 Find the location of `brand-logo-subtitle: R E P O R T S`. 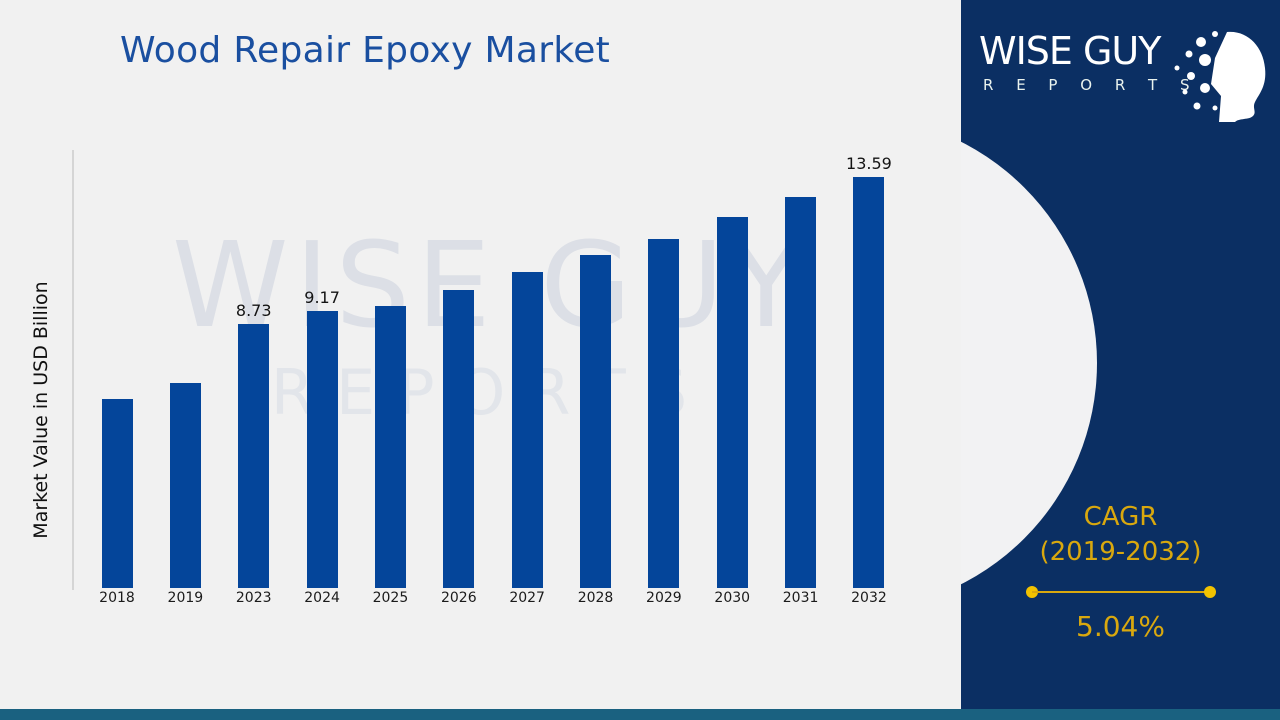

brand-logo-subtitle: R E P O R T S is located at coordinates (1091, 85).